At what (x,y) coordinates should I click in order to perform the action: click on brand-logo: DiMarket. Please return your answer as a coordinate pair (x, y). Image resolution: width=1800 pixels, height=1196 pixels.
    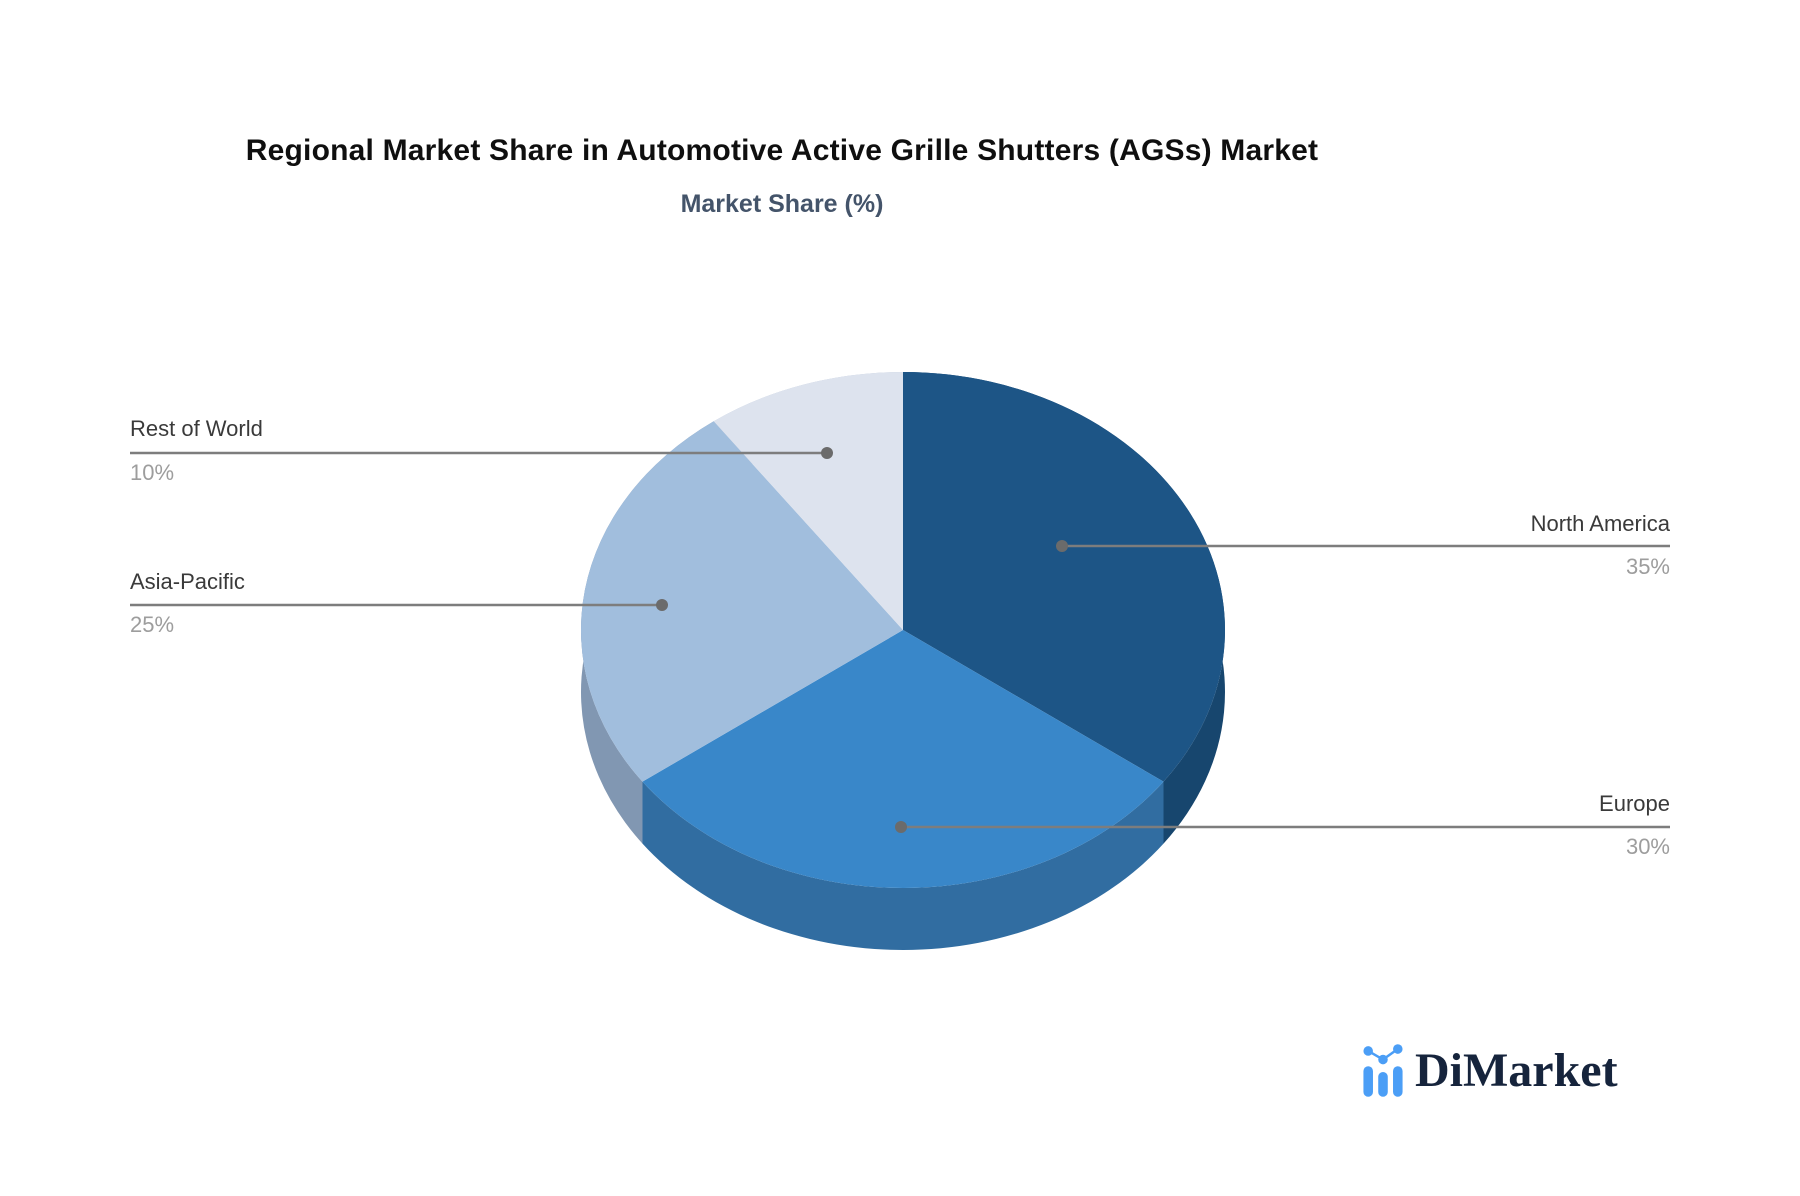
    Looking at the image, I should click on (1490, 1071).